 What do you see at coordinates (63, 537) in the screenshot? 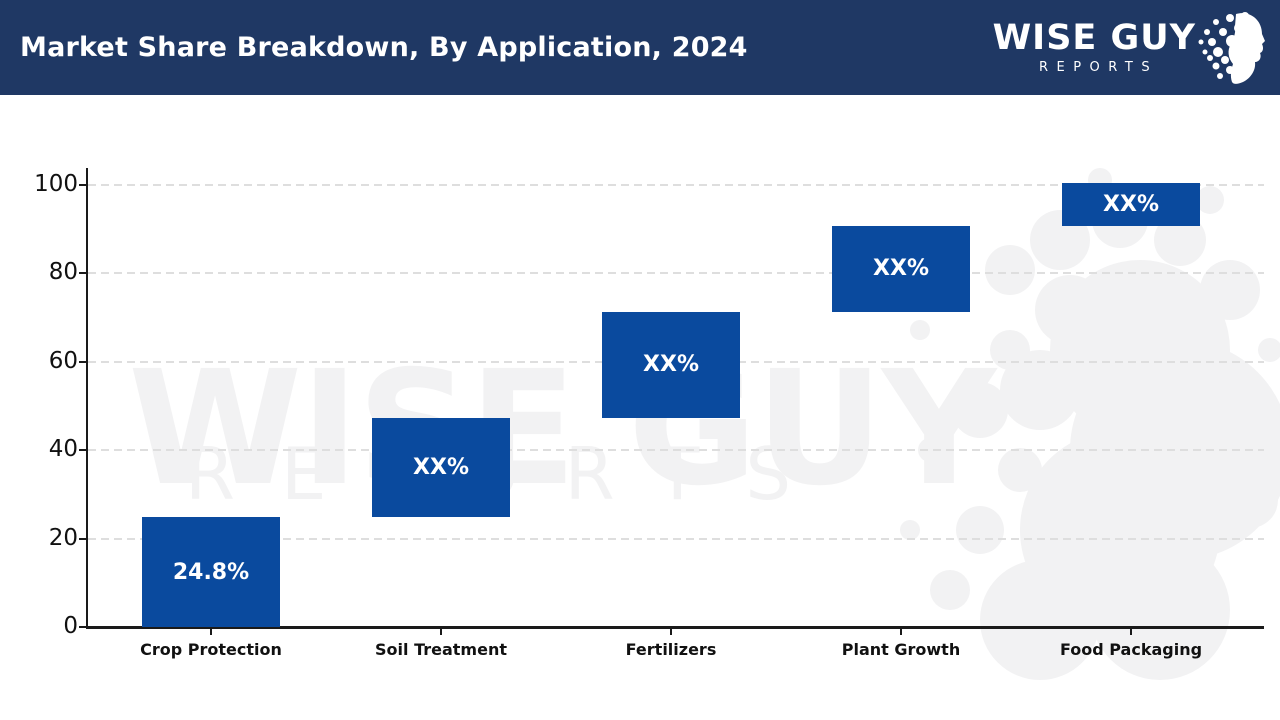
I see `y-tick-label-20: 20` at bounding box center [63, 537].